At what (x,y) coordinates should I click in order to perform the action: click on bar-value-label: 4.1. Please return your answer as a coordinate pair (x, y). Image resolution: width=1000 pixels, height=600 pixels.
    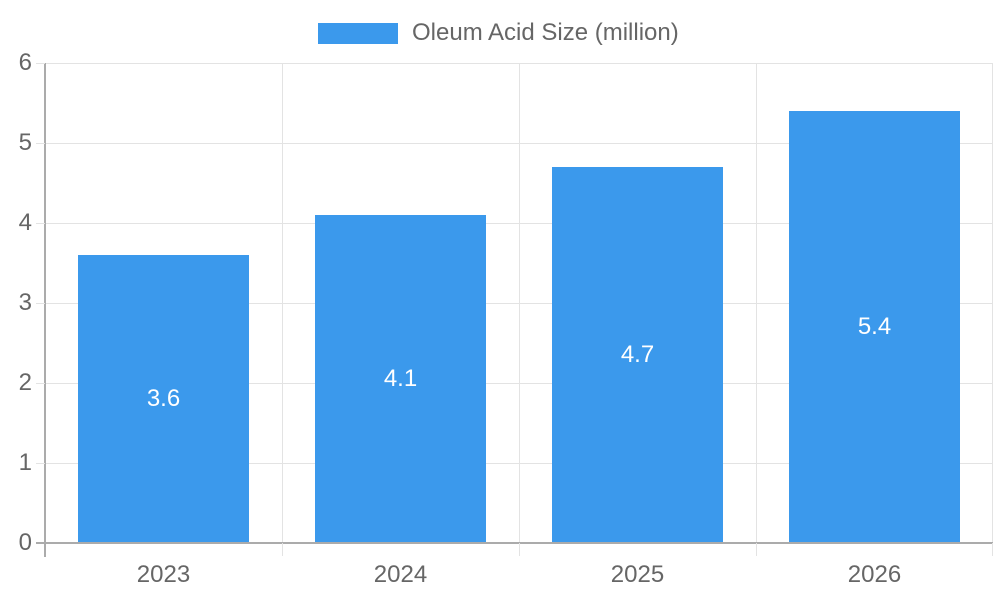
    Looking at the image, I should click on (400, 378).